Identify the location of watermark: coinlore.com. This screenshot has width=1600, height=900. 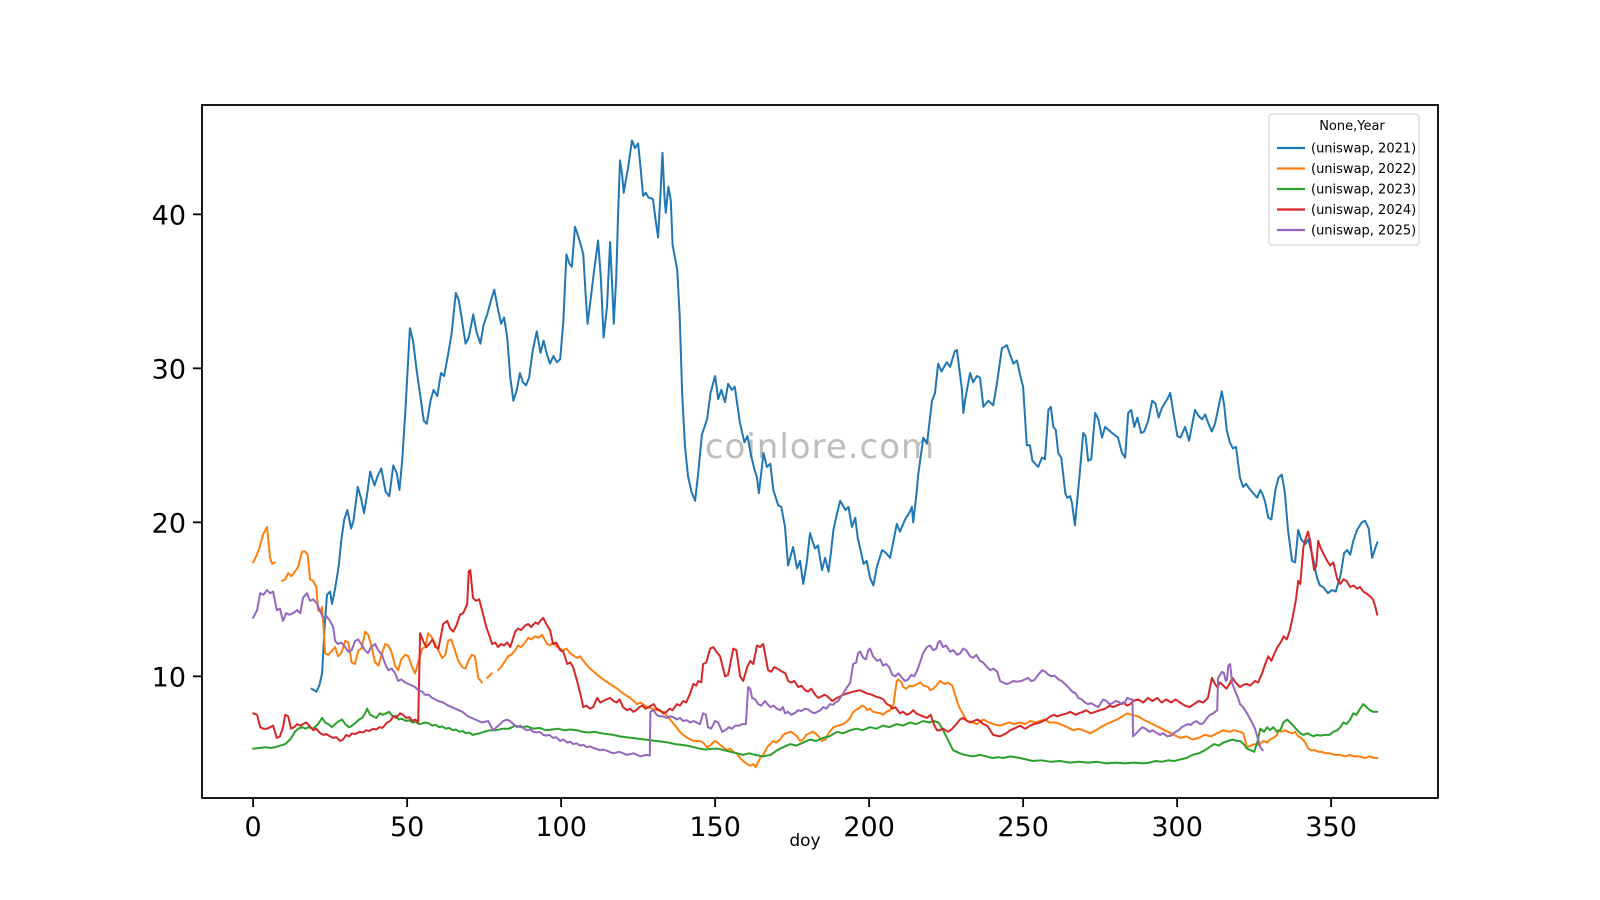
(820, 447).